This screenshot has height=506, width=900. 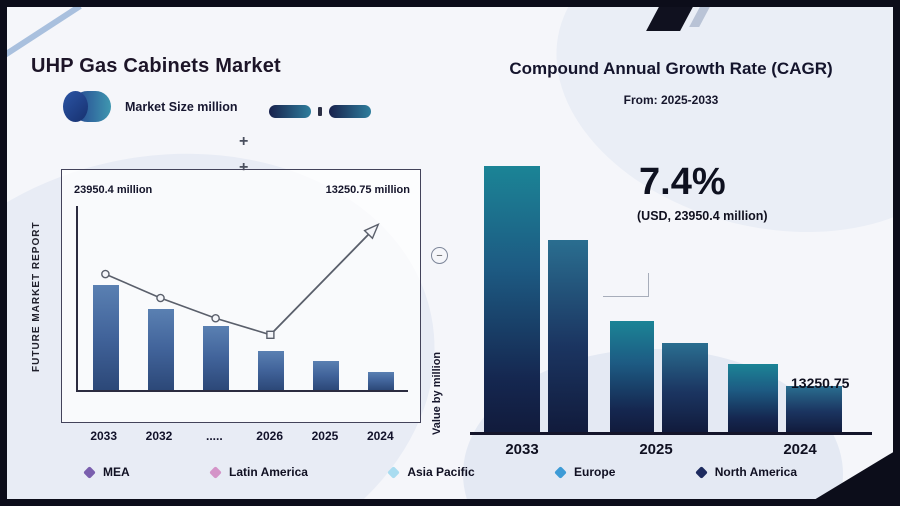 What do you see at coordinates (671, 68) in the screenshot?
I see `cagr-title: Compound Annual Growth Rate (CAGR)` at bounding box center [671, 68].